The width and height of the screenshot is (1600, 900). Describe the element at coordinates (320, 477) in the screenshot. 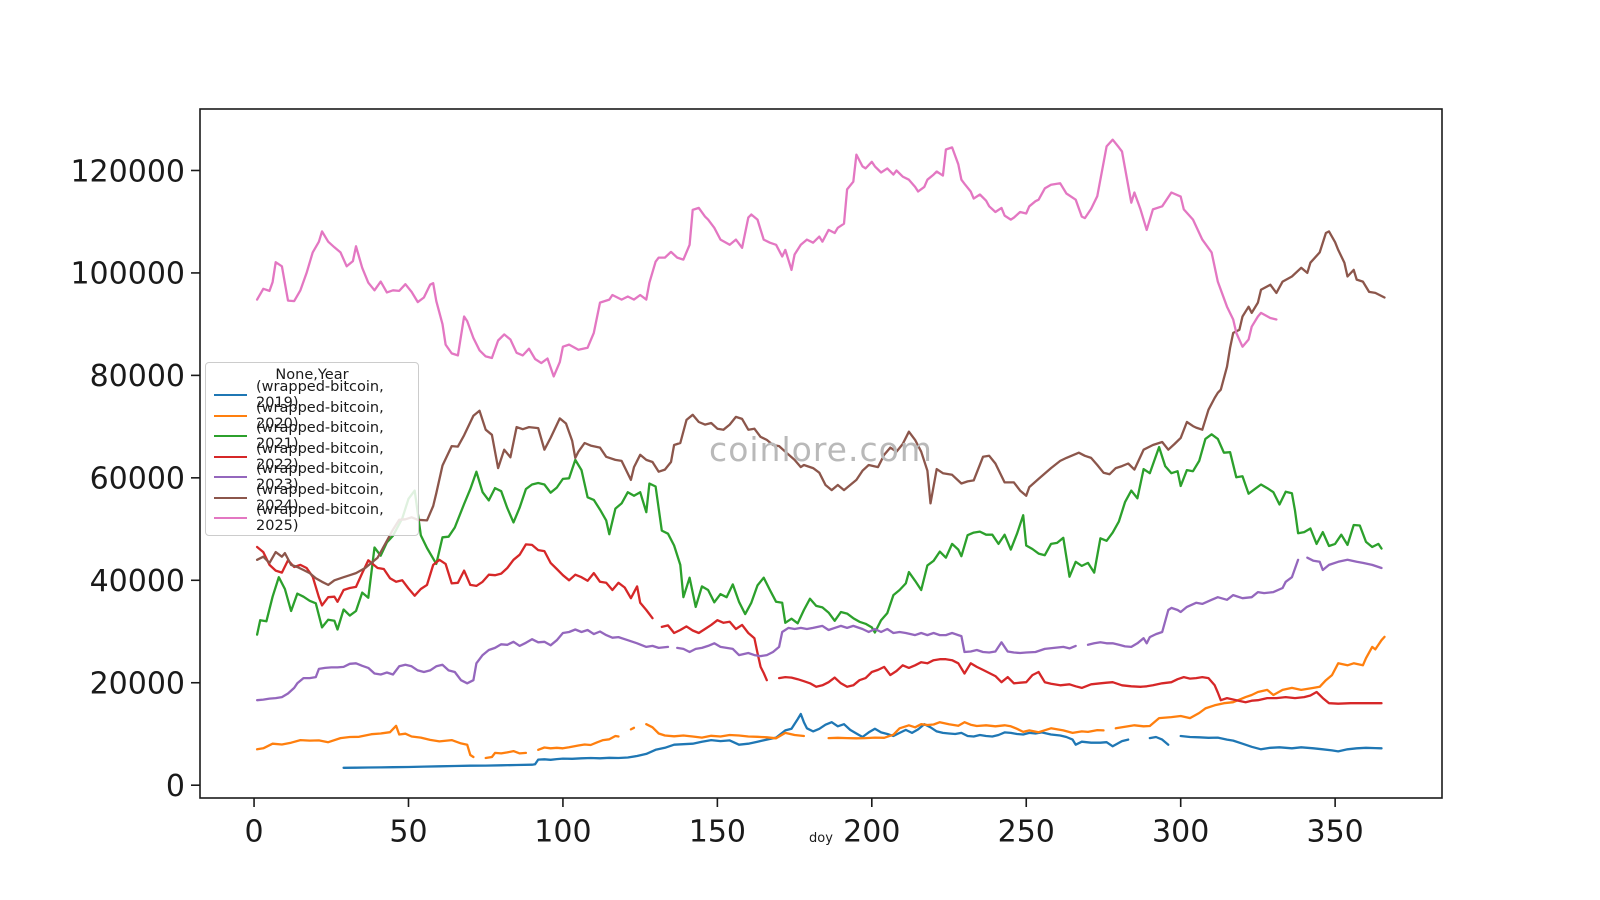

I see `legend-label: (wrapped-bitcoin, 2023)` at that location.